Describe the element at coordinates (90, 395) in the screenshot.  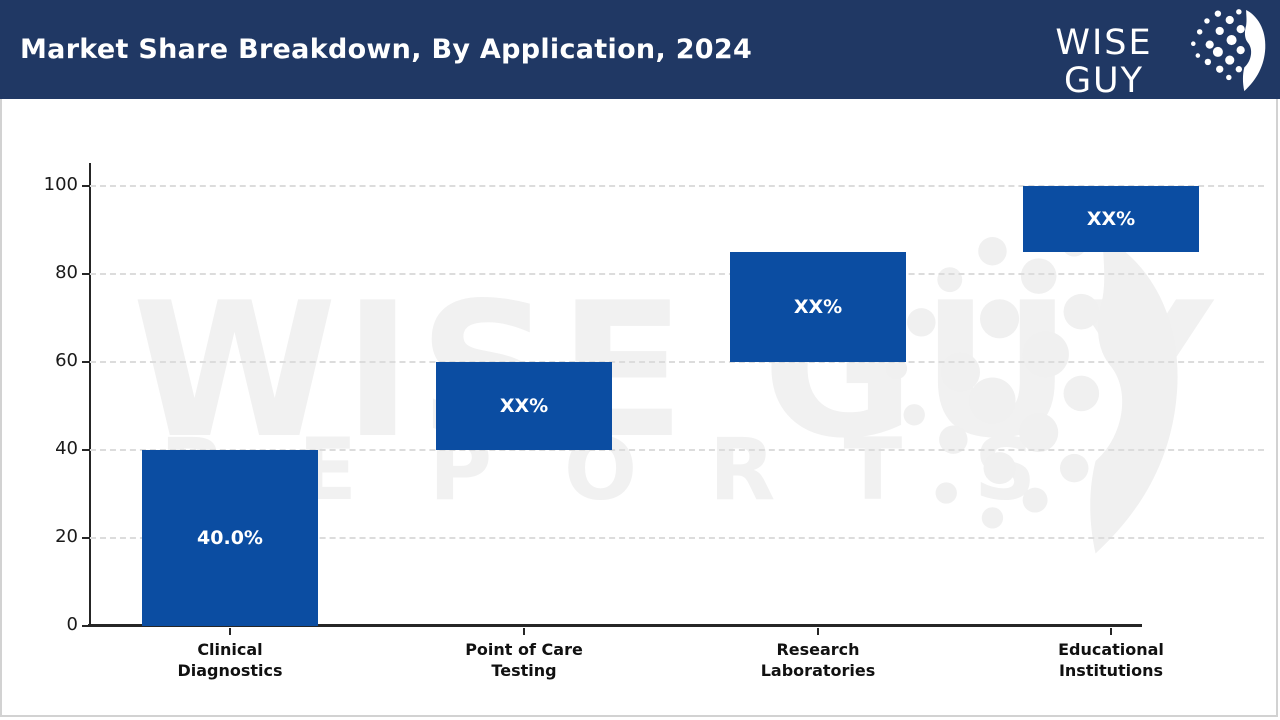
I see `y-axis-line` at that location.